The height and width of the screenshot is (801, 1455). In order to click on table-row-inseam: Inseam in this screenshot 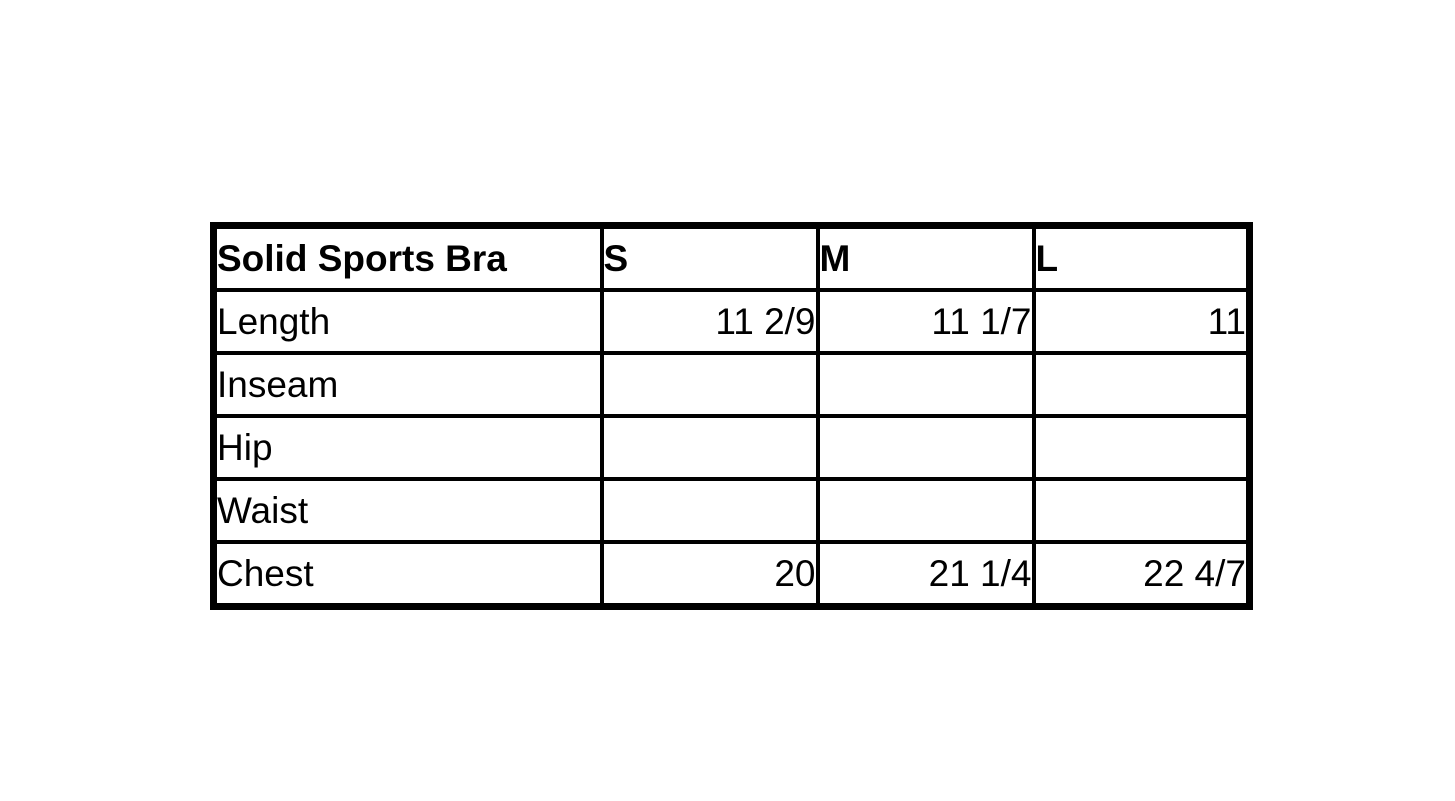, I will do `click(731, 384)`.